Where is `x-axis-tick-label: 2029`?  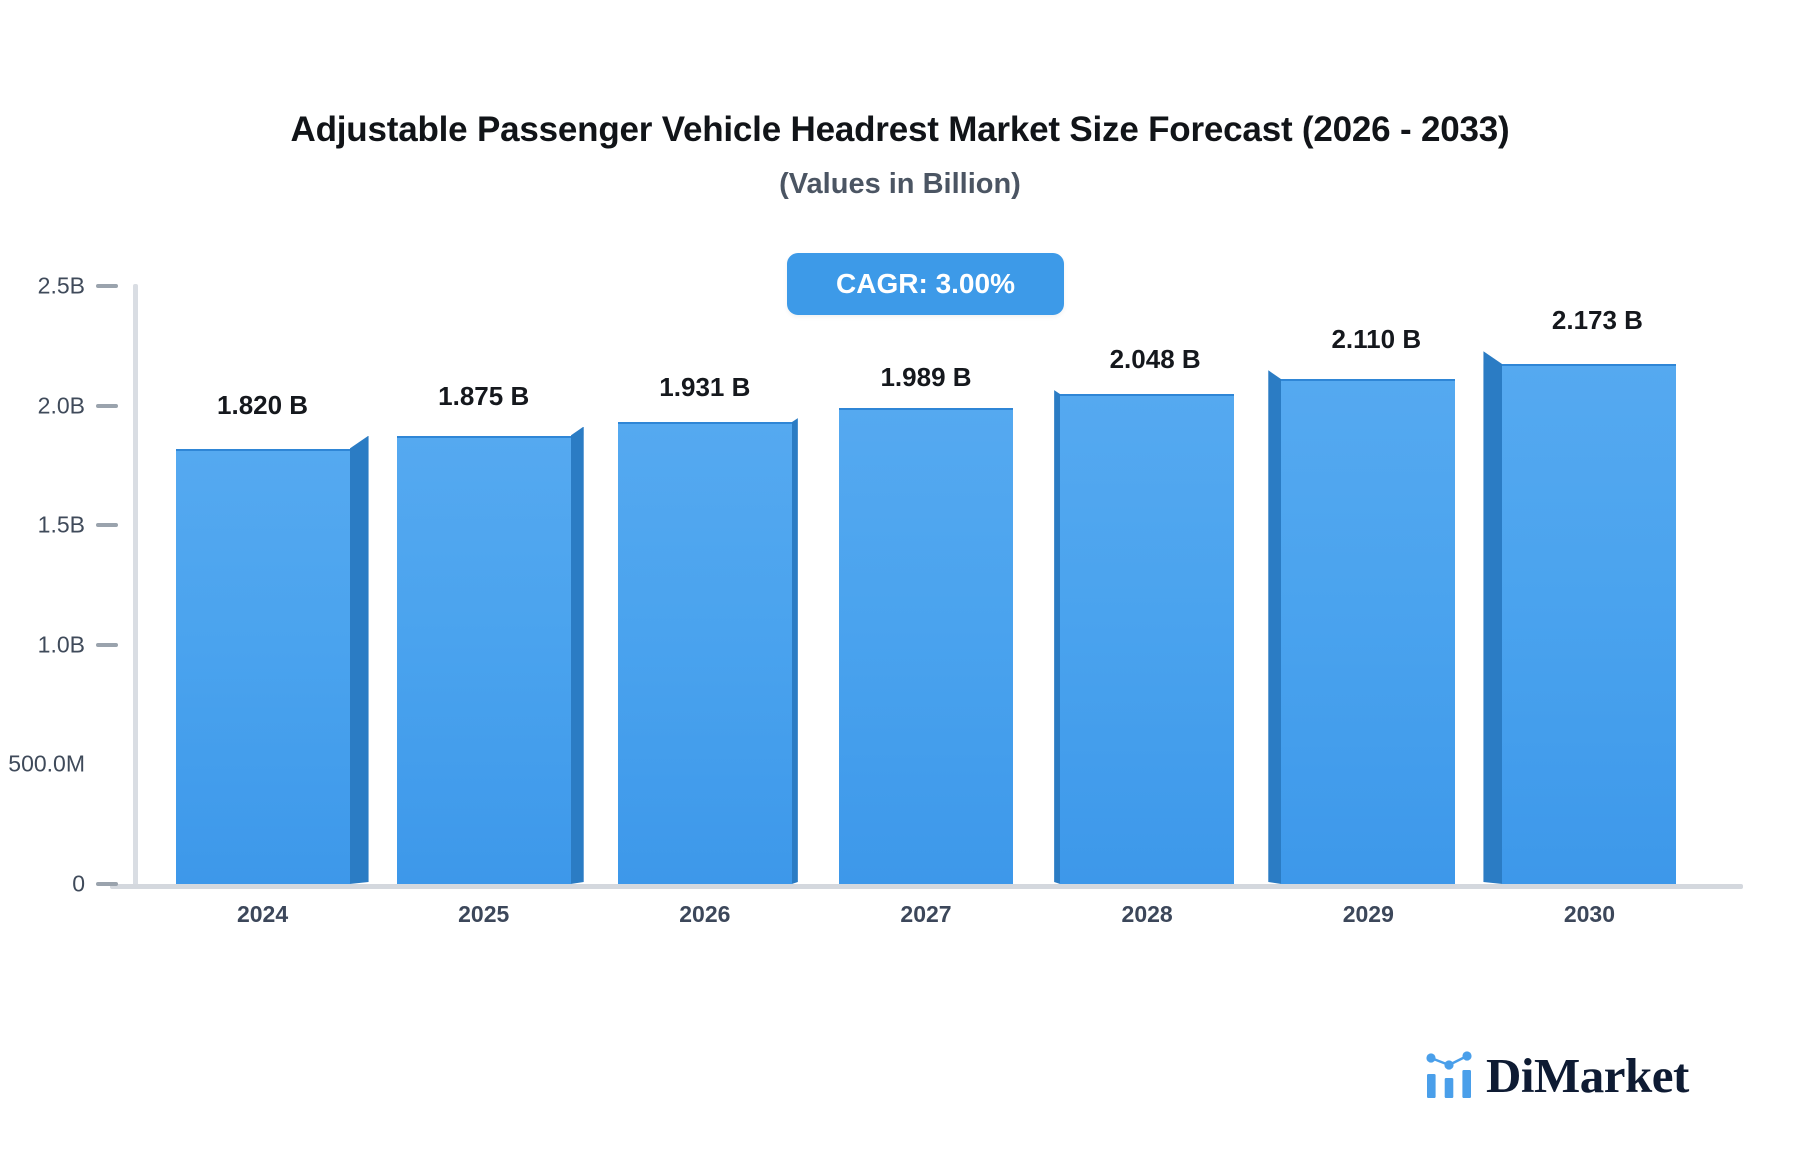 x-axis-tick-label: 2029 is located at coordinates (1368, 914).